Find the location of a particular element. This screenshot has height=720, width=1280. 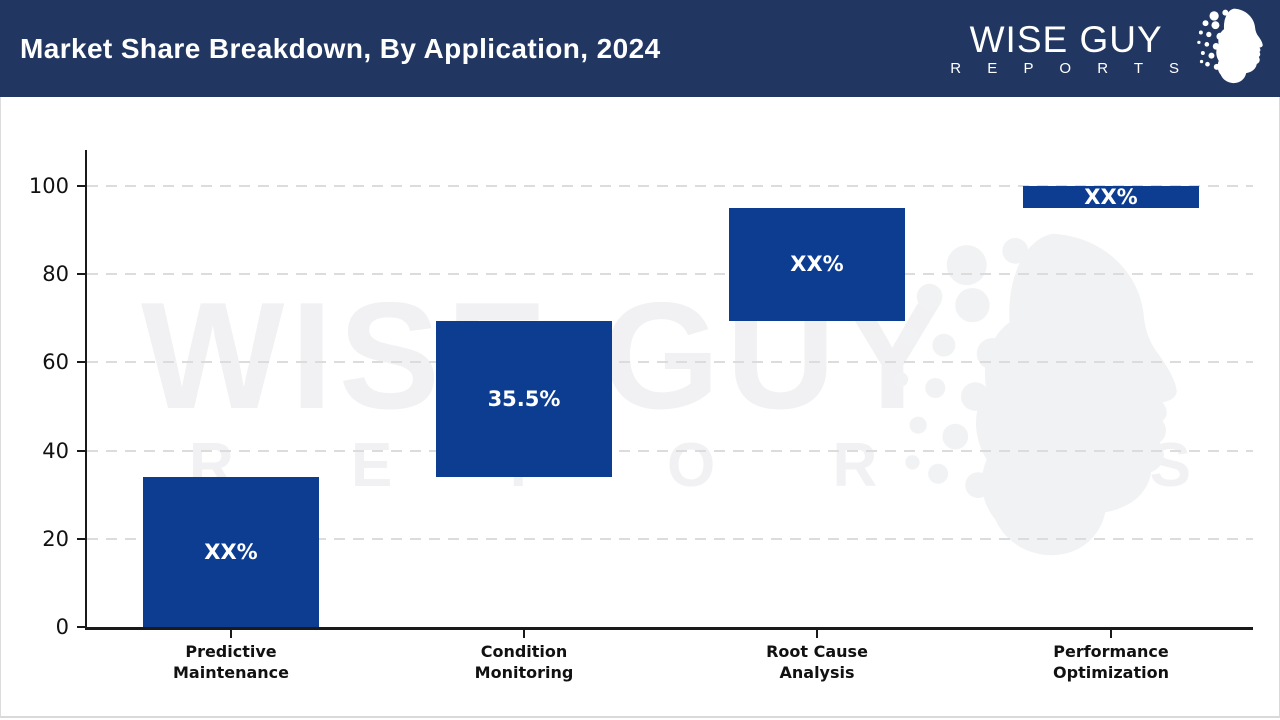

y-axis-tick-label: 20 is located at coordinates (55, 538).